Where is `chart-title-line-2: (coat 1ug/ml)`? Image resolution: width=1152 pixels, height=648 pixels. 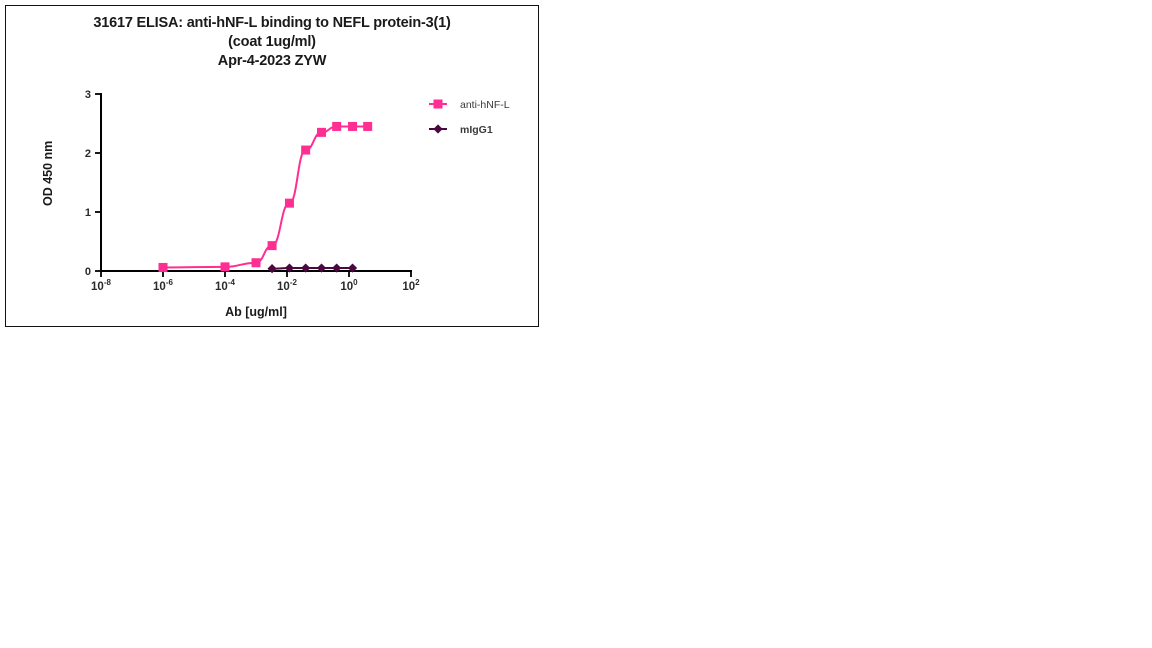 chart-title-line-2: (coat 1ug/ml) is located at coordinates (272, 42).